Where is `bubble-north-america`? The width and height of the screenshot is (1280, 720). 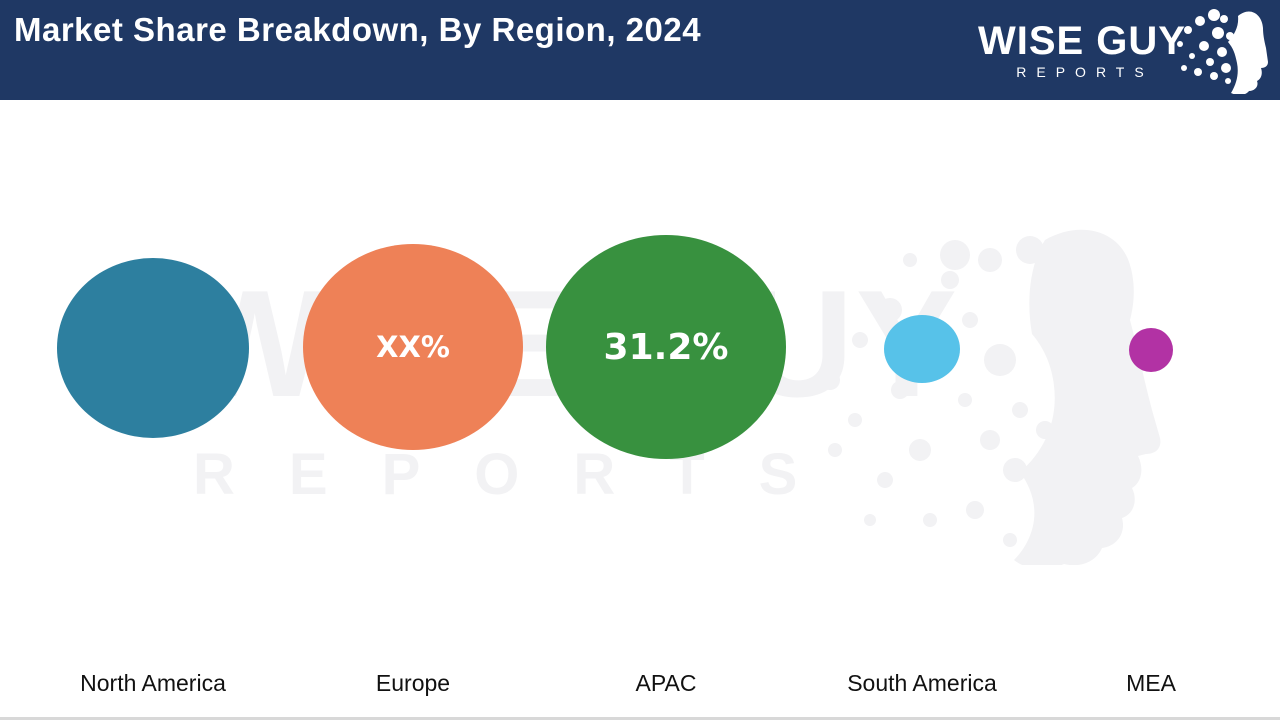
bubble-north-america is located at coordinates (153, 348).